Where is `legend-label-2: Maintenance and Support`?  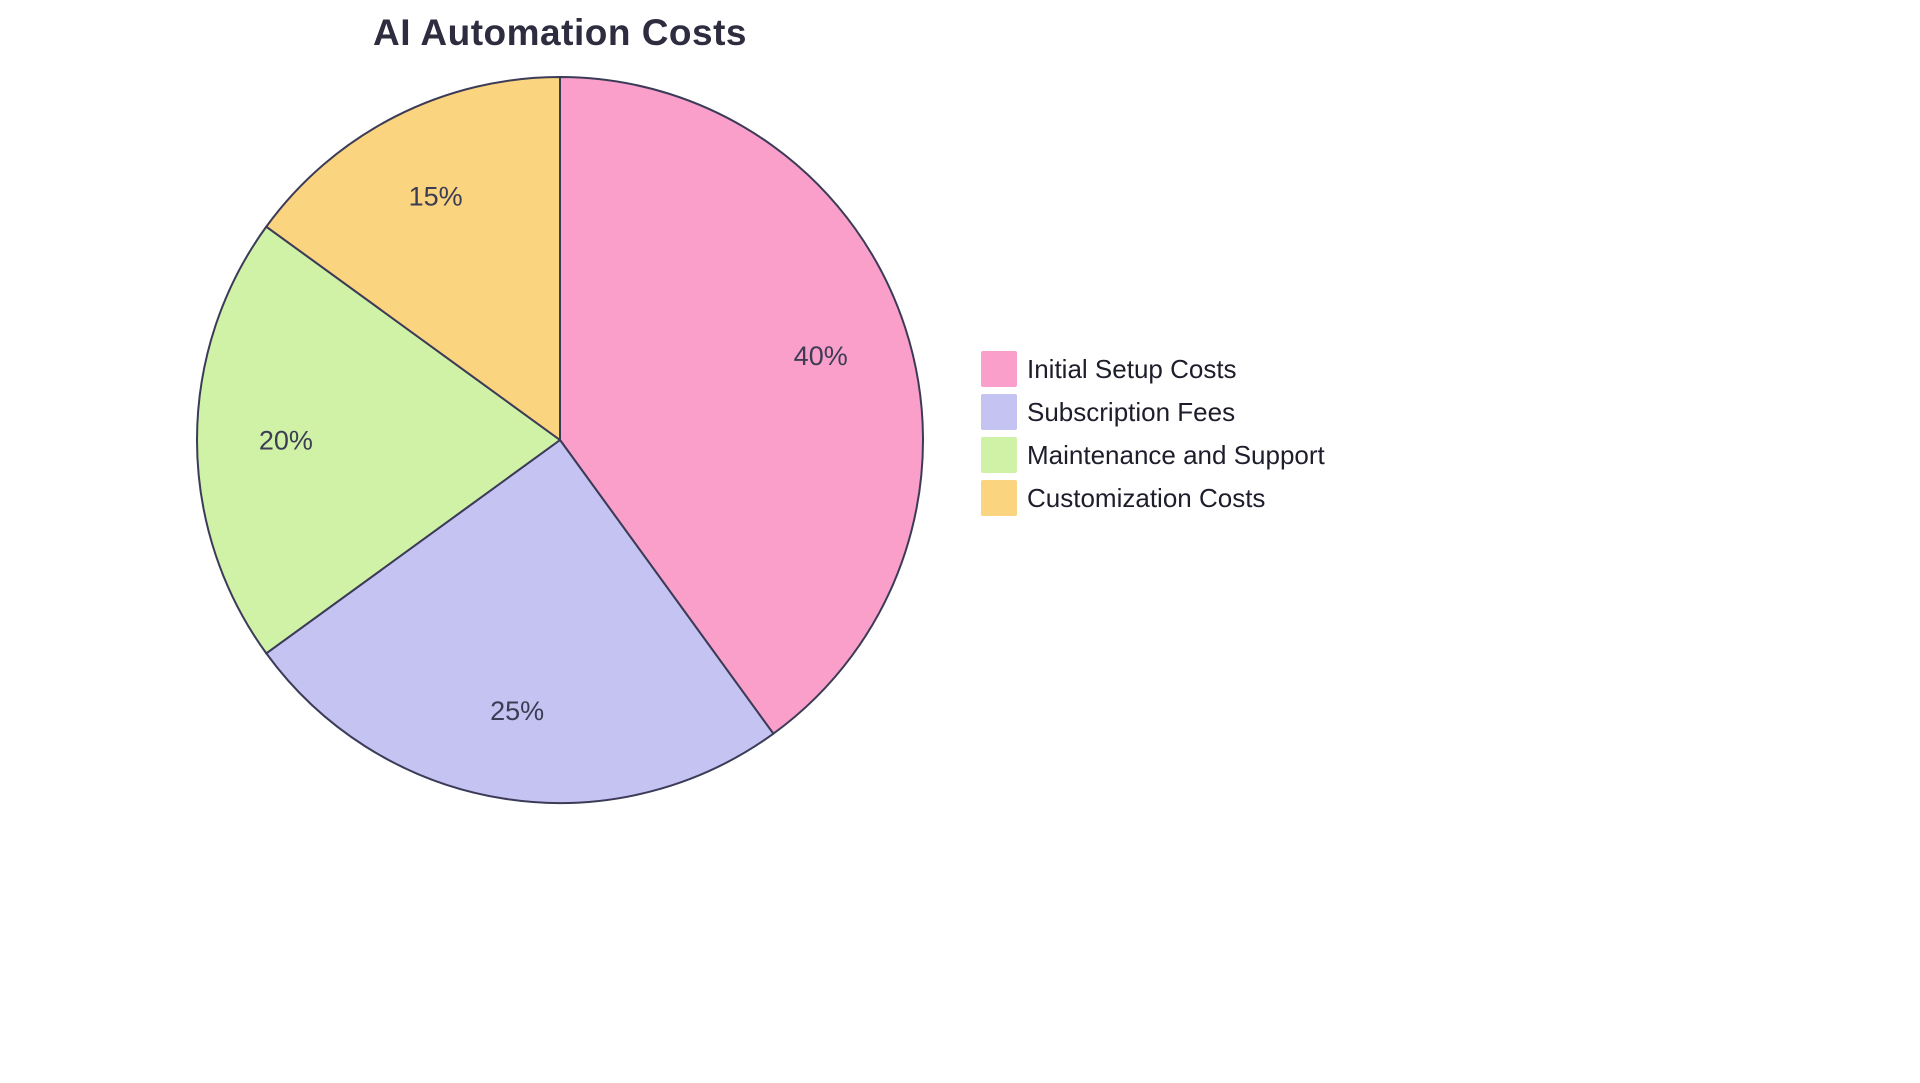 legend-label-2: Maintenance and Support is located at coordinates (1176, 455).